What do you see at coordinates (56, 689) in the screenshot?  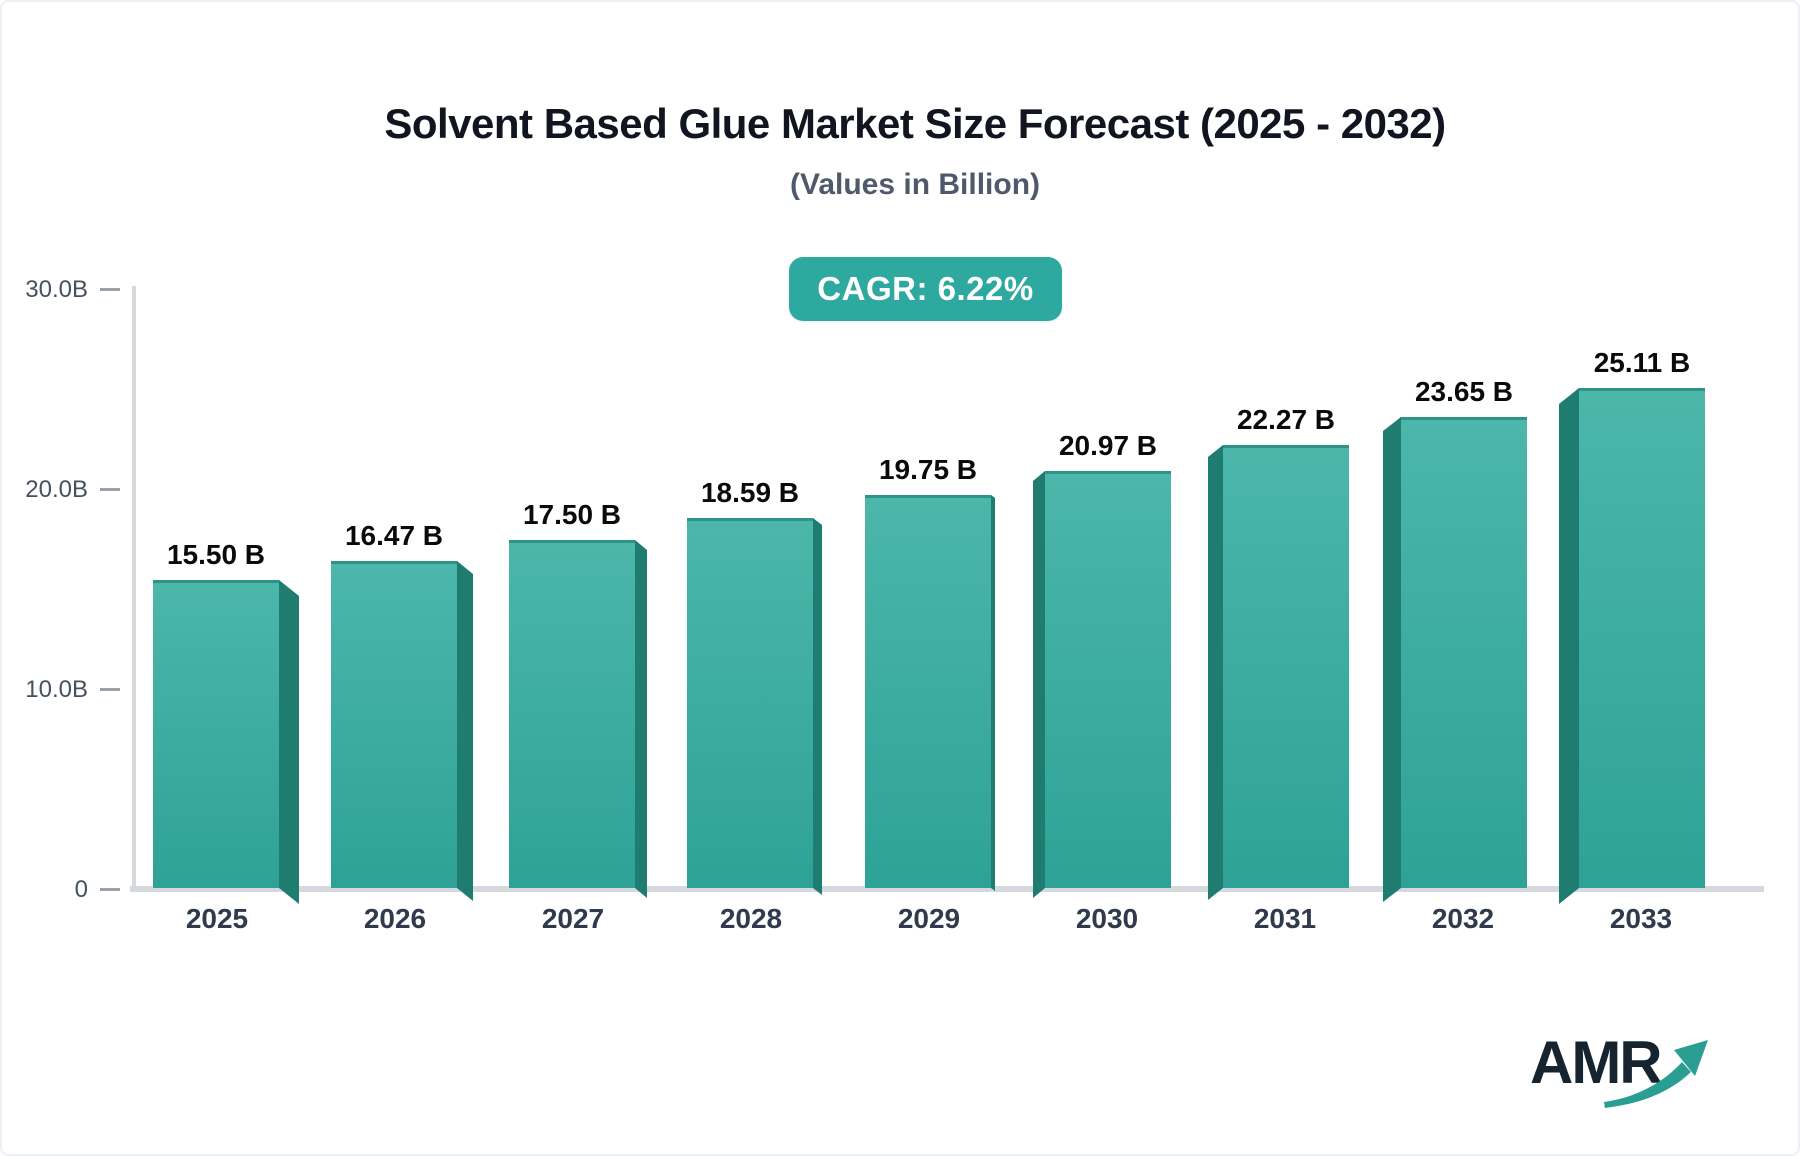 I see `y-axis-tick-label: 10.0B` at bounding box center [56, 689].